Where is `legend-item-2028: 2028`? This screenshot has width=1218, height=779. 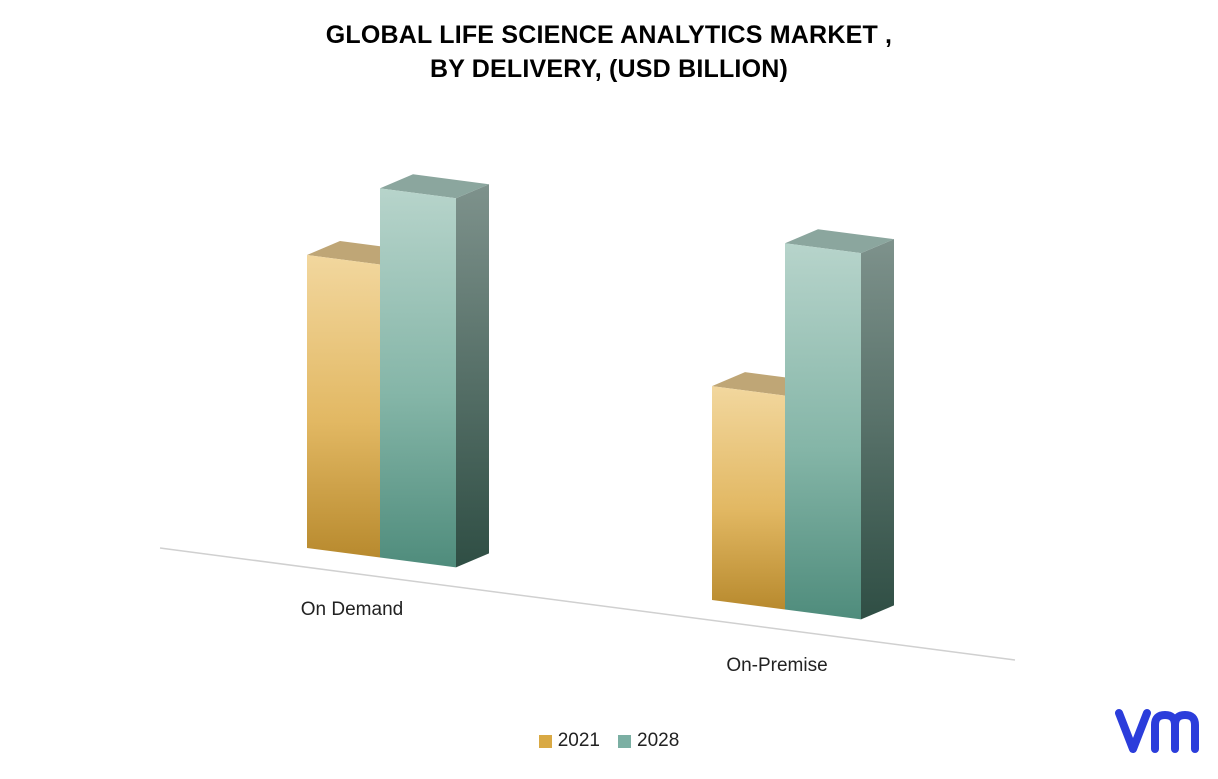 legend-item-2028: 2028 is located at coordinates (648, 741).